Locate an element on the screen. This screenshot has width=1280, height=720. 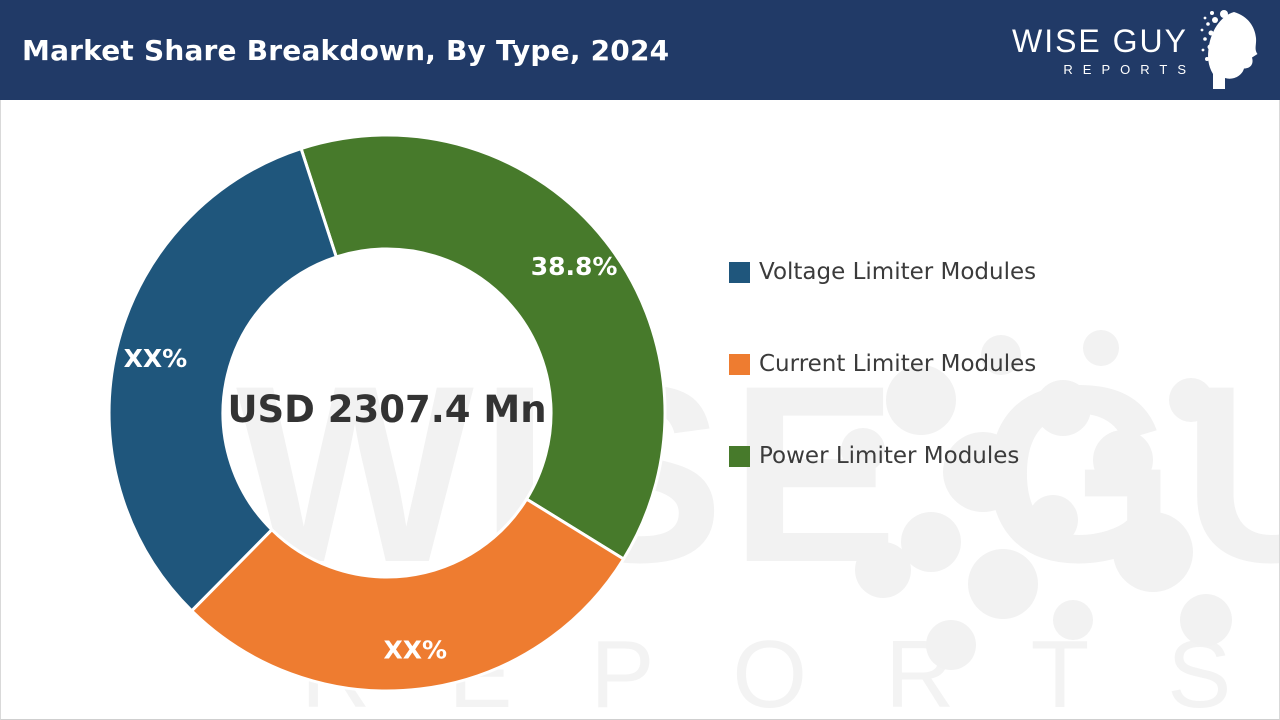
brand-subname: REPORTS is located at coordinates (1129, 69).